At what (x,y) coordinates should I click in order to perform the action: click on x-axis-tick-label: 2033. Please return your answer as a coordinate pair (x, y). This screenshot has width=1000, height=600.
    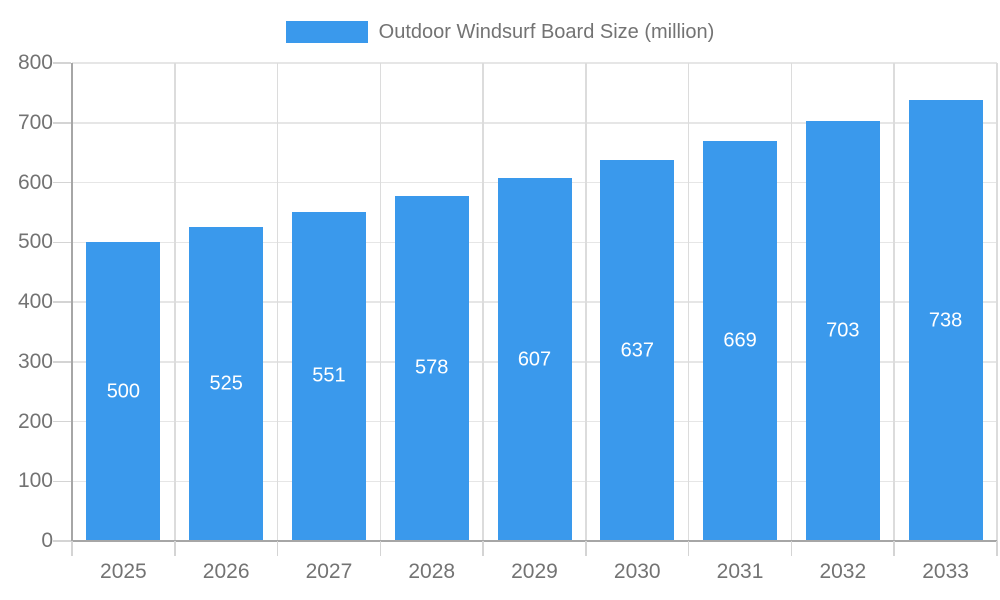
    Looking at the image, I should click on (945, 571).